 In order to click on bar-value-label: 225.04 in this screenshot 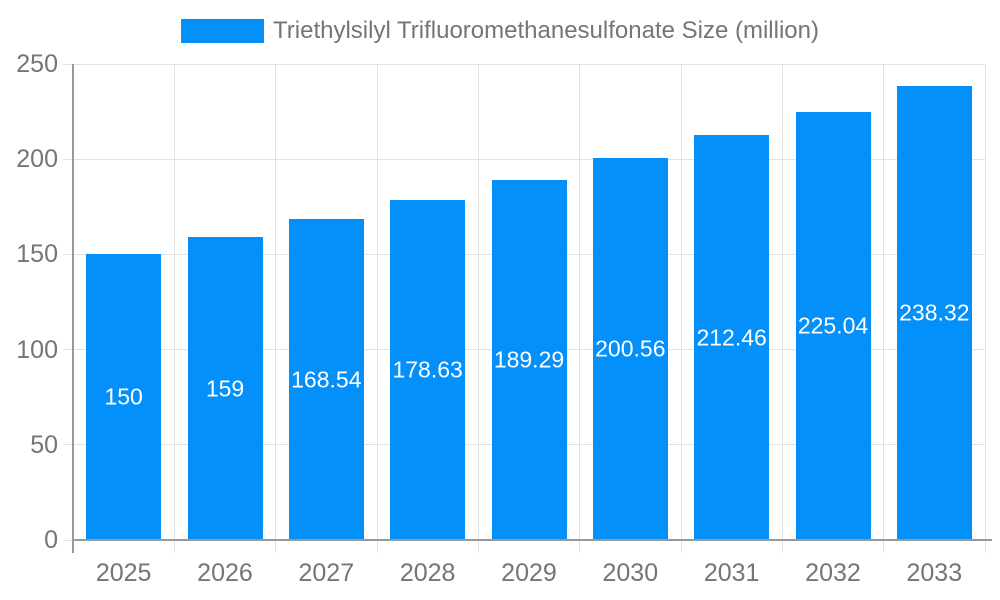, I will do `click(833, 325)`.